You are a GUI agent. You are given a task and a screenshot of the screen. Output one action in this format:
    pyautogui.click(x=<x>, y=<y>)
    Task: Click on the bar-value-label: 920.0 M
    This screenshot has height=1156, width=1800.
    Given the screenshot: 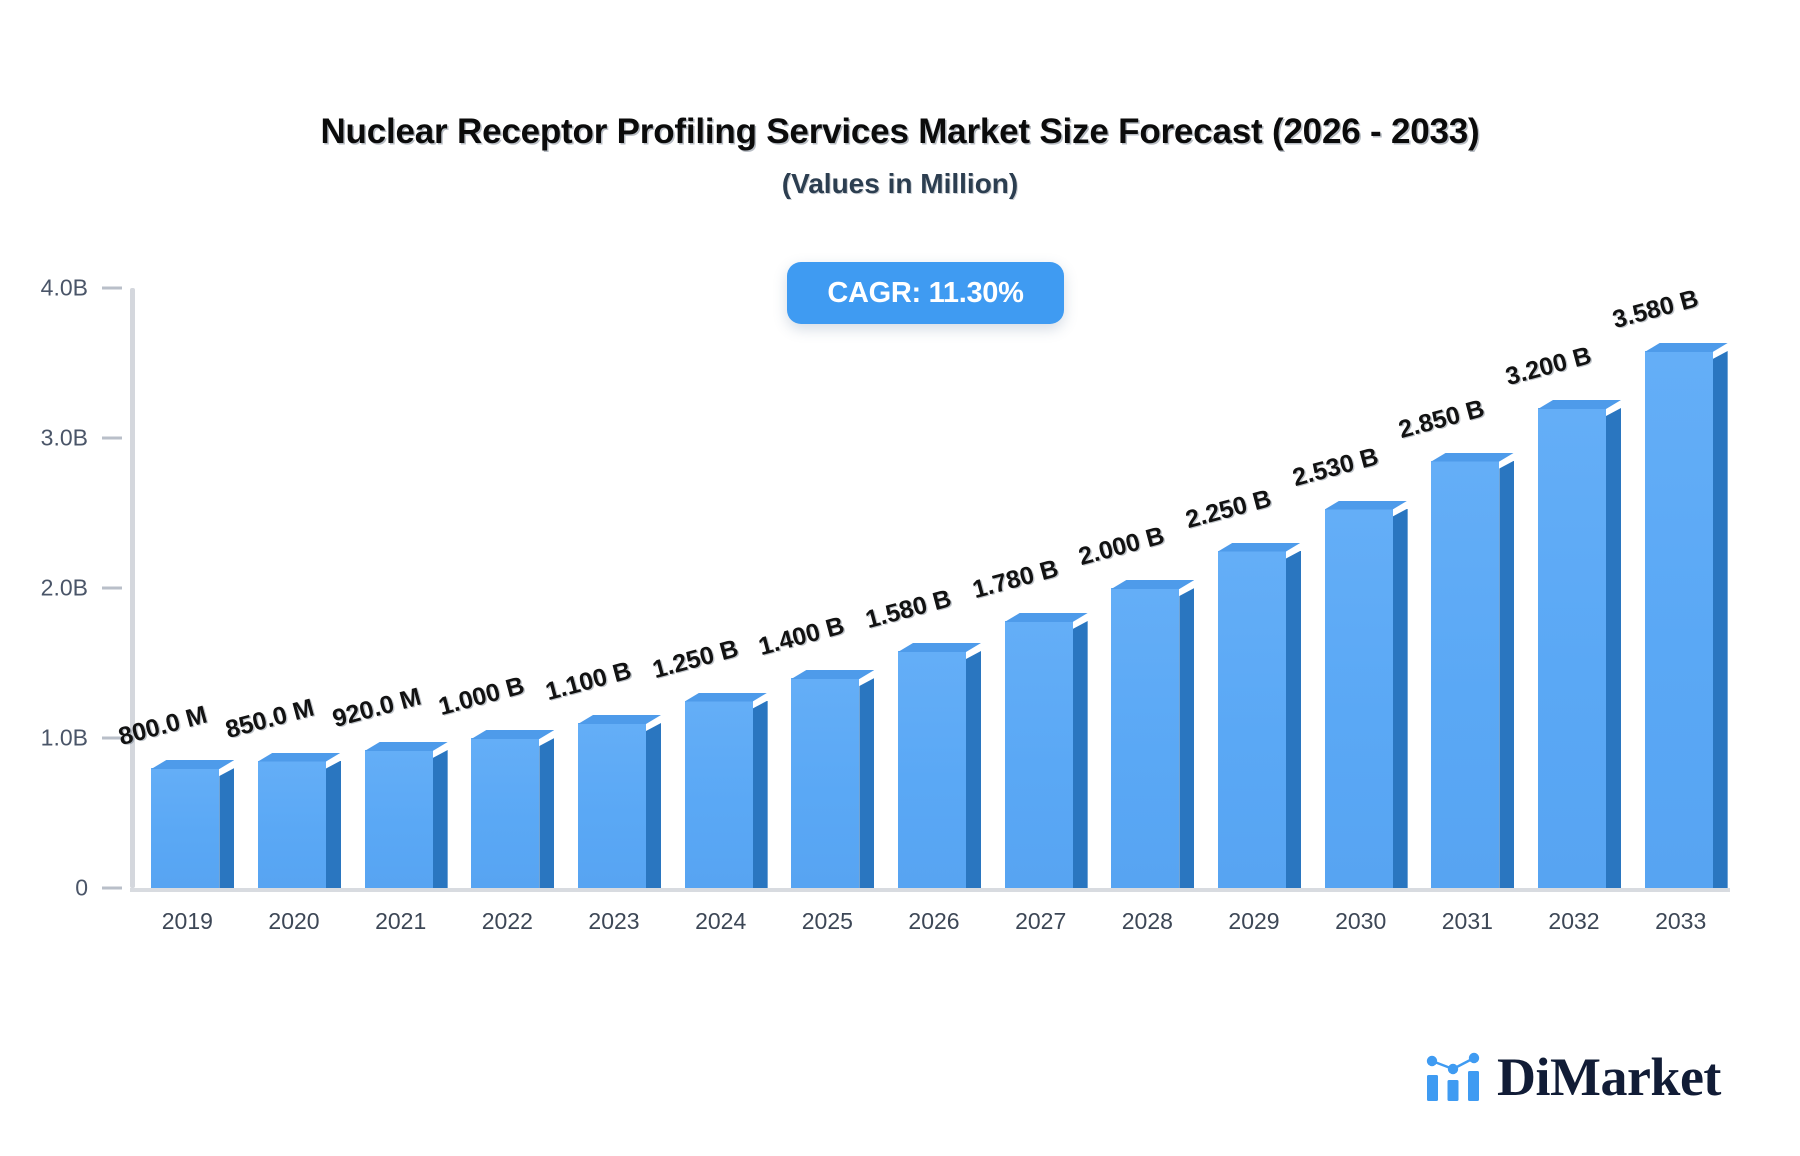 What is the action you would take?
    pyautogui.click(x=376, y=708)
    